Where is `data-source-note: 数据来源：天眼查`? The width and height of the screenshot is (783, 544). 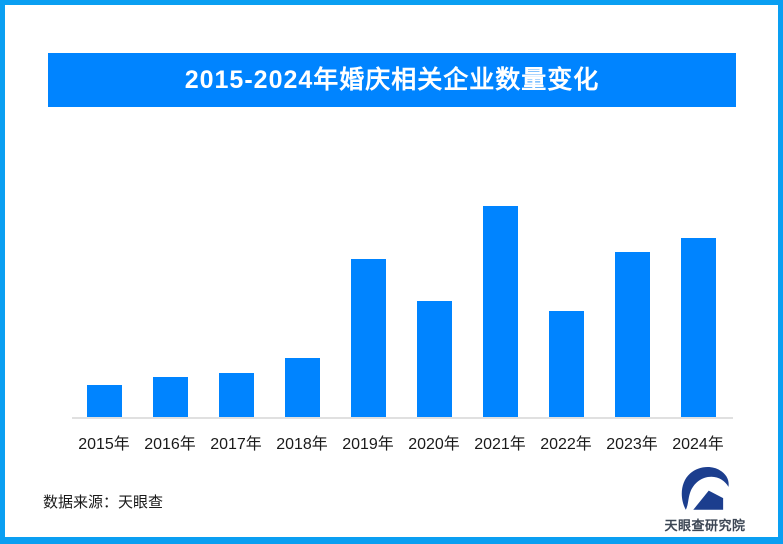 data-source-note: 数据来源：天眼查 is located at coordinates (103, 502).